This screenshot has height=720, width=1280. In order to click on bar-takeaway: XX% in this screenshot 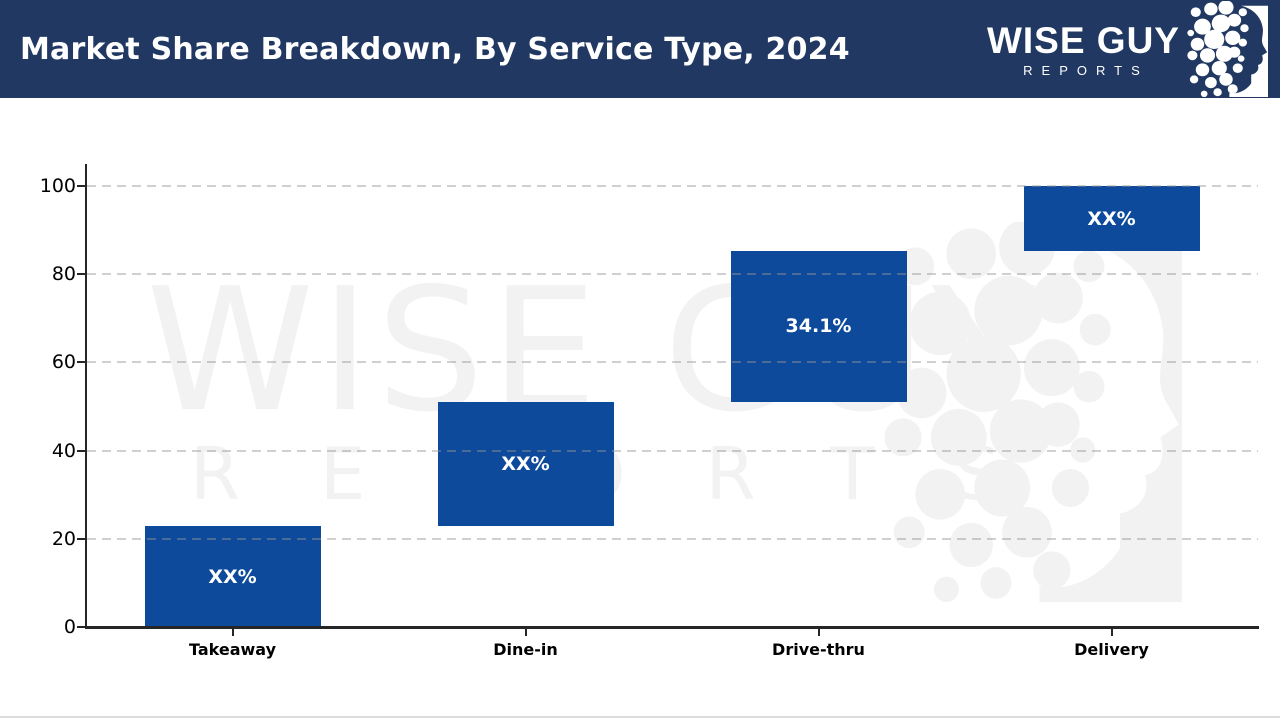, I will do `click(232, 576)`.